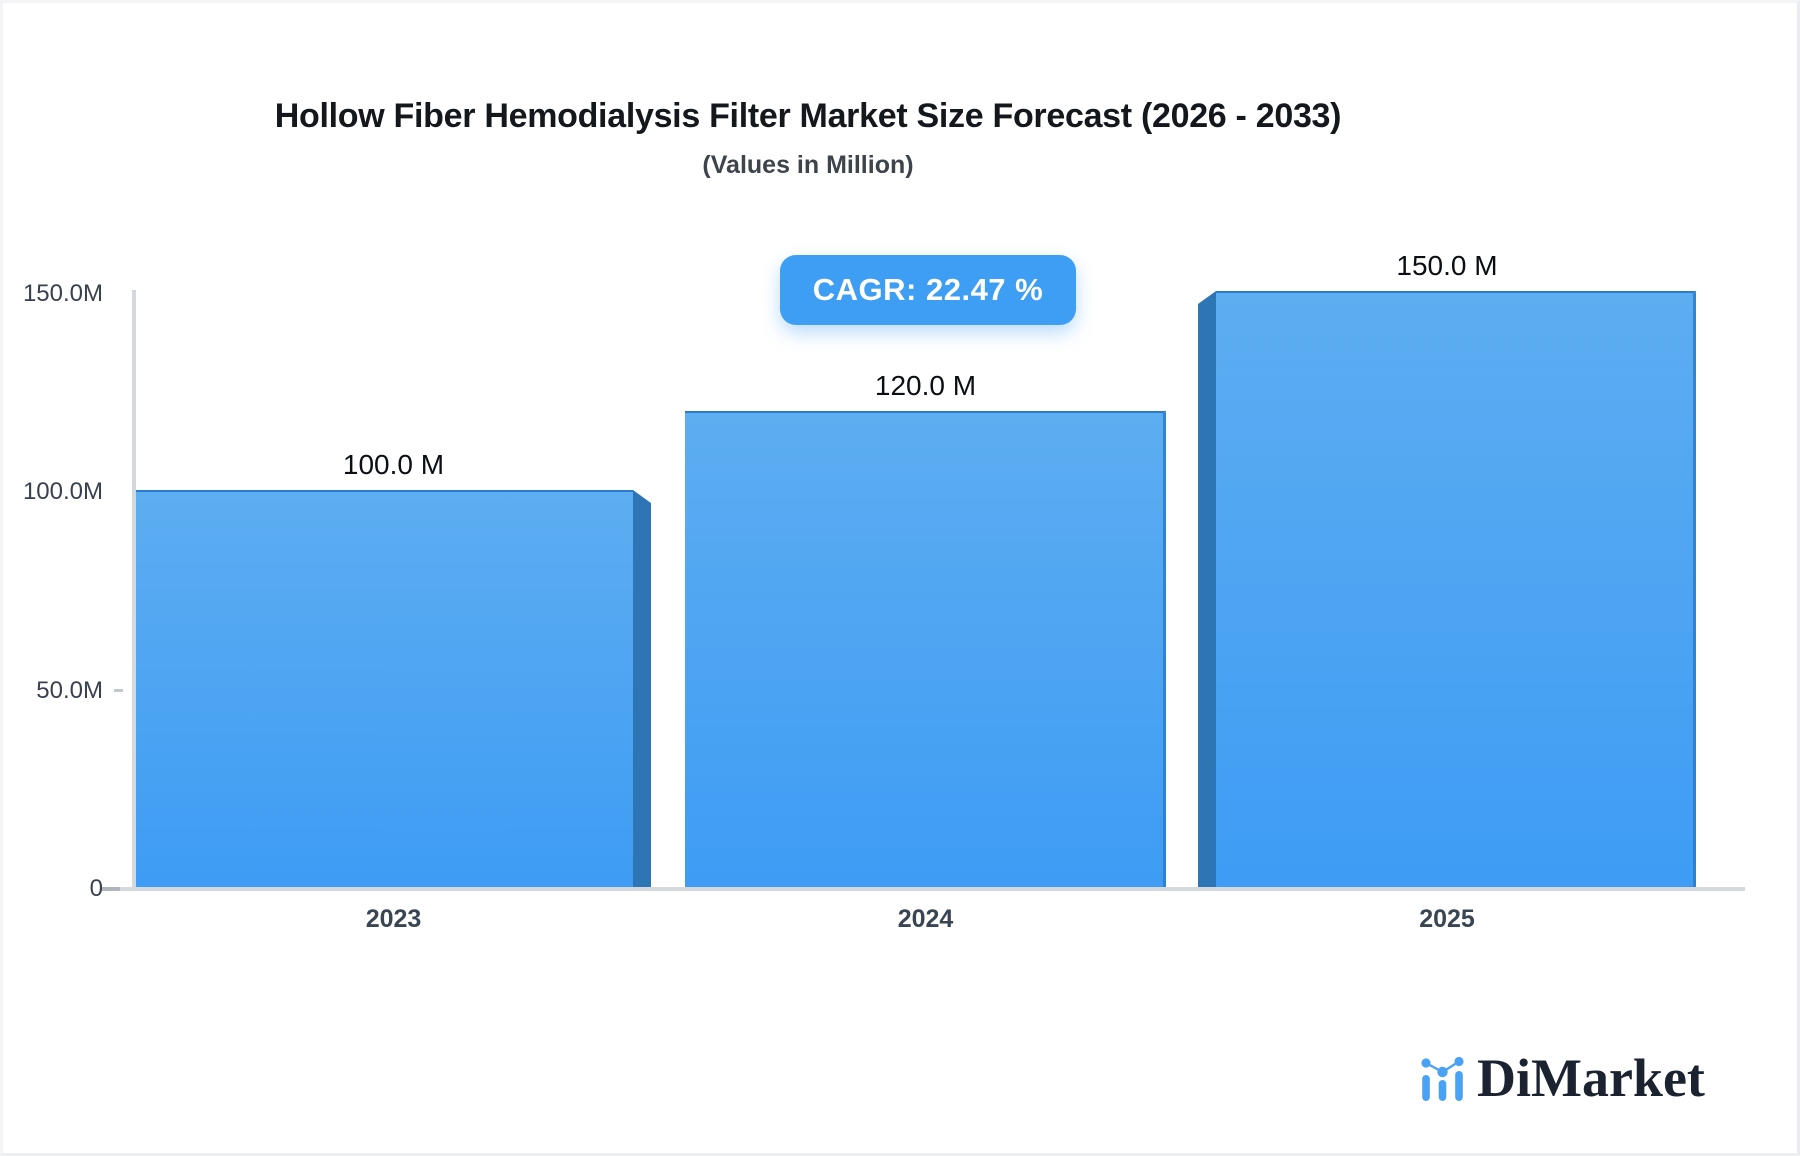 This screenshot has width=1800, height=1156. Describe the element at coordinates (384, 688) in the screenshot. I see `bar-2023` at that location.